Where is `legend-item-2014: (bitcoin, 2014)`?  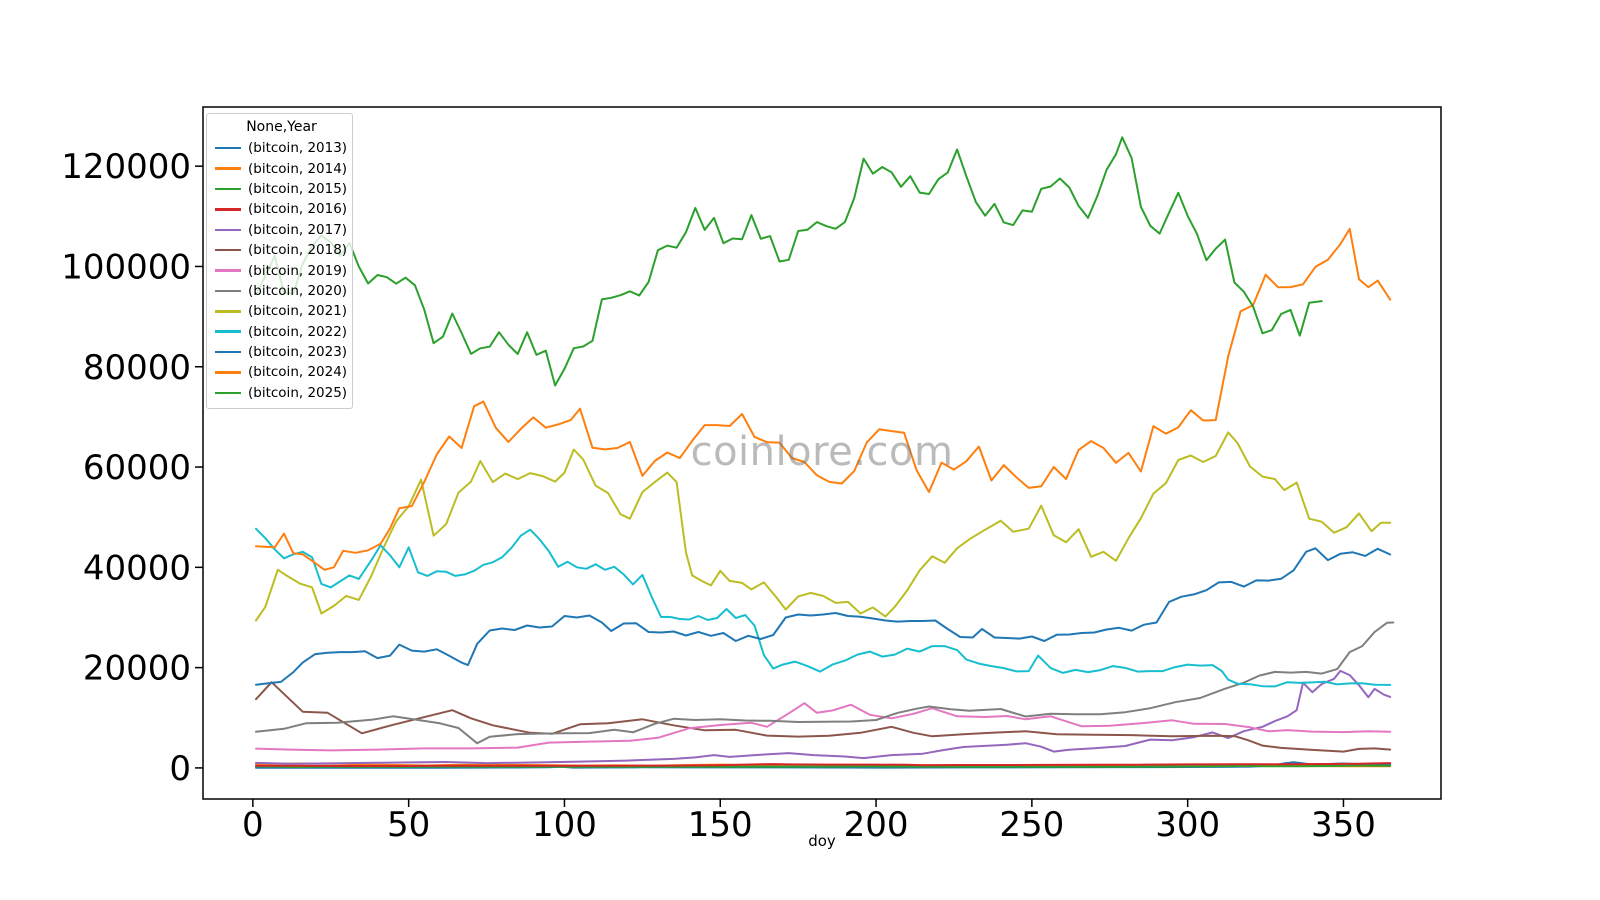 legend-item-2014: (bitcoin, 2014) is located at coordinates (281, 168).